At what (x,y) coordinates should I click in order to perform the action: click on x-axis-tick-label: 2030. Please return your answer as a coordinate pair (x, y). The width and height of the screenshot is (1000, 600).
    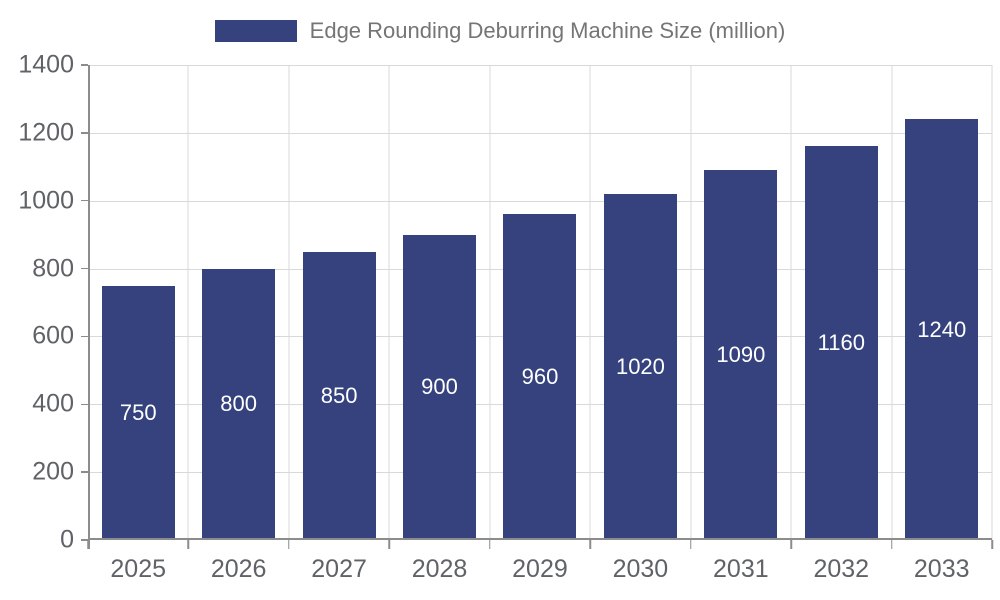
    Looking at the image, I should click on (640, 569).